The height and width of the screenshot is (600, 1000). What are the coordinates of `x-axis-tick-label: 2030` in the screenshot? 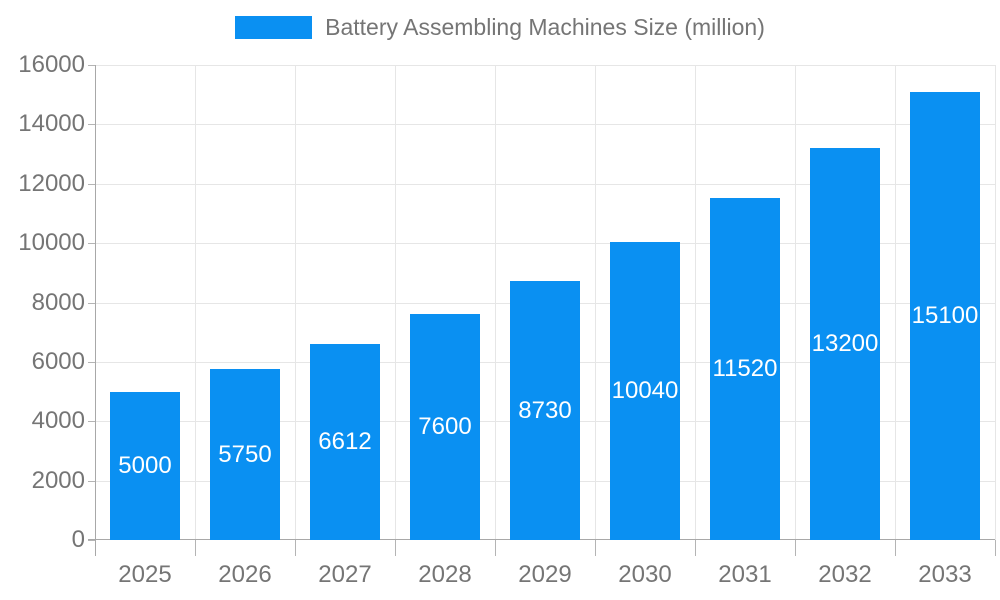 It's located at (645, 574).